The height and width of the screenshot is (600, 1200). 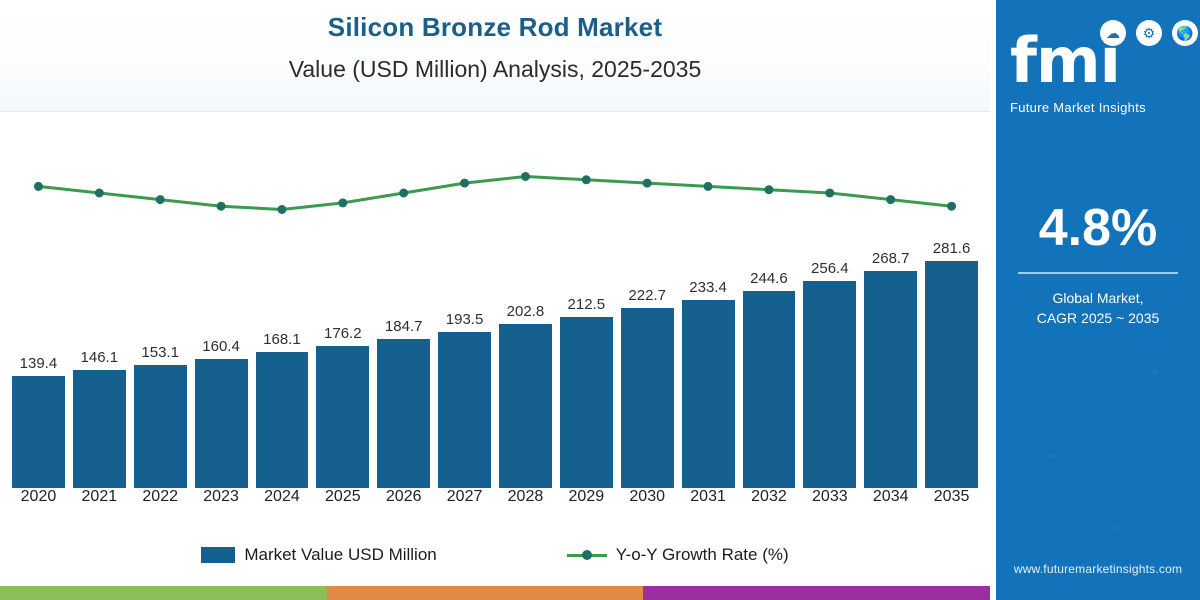 I want to click on bar-value-label: 212.5, so click(x=586, y=304).